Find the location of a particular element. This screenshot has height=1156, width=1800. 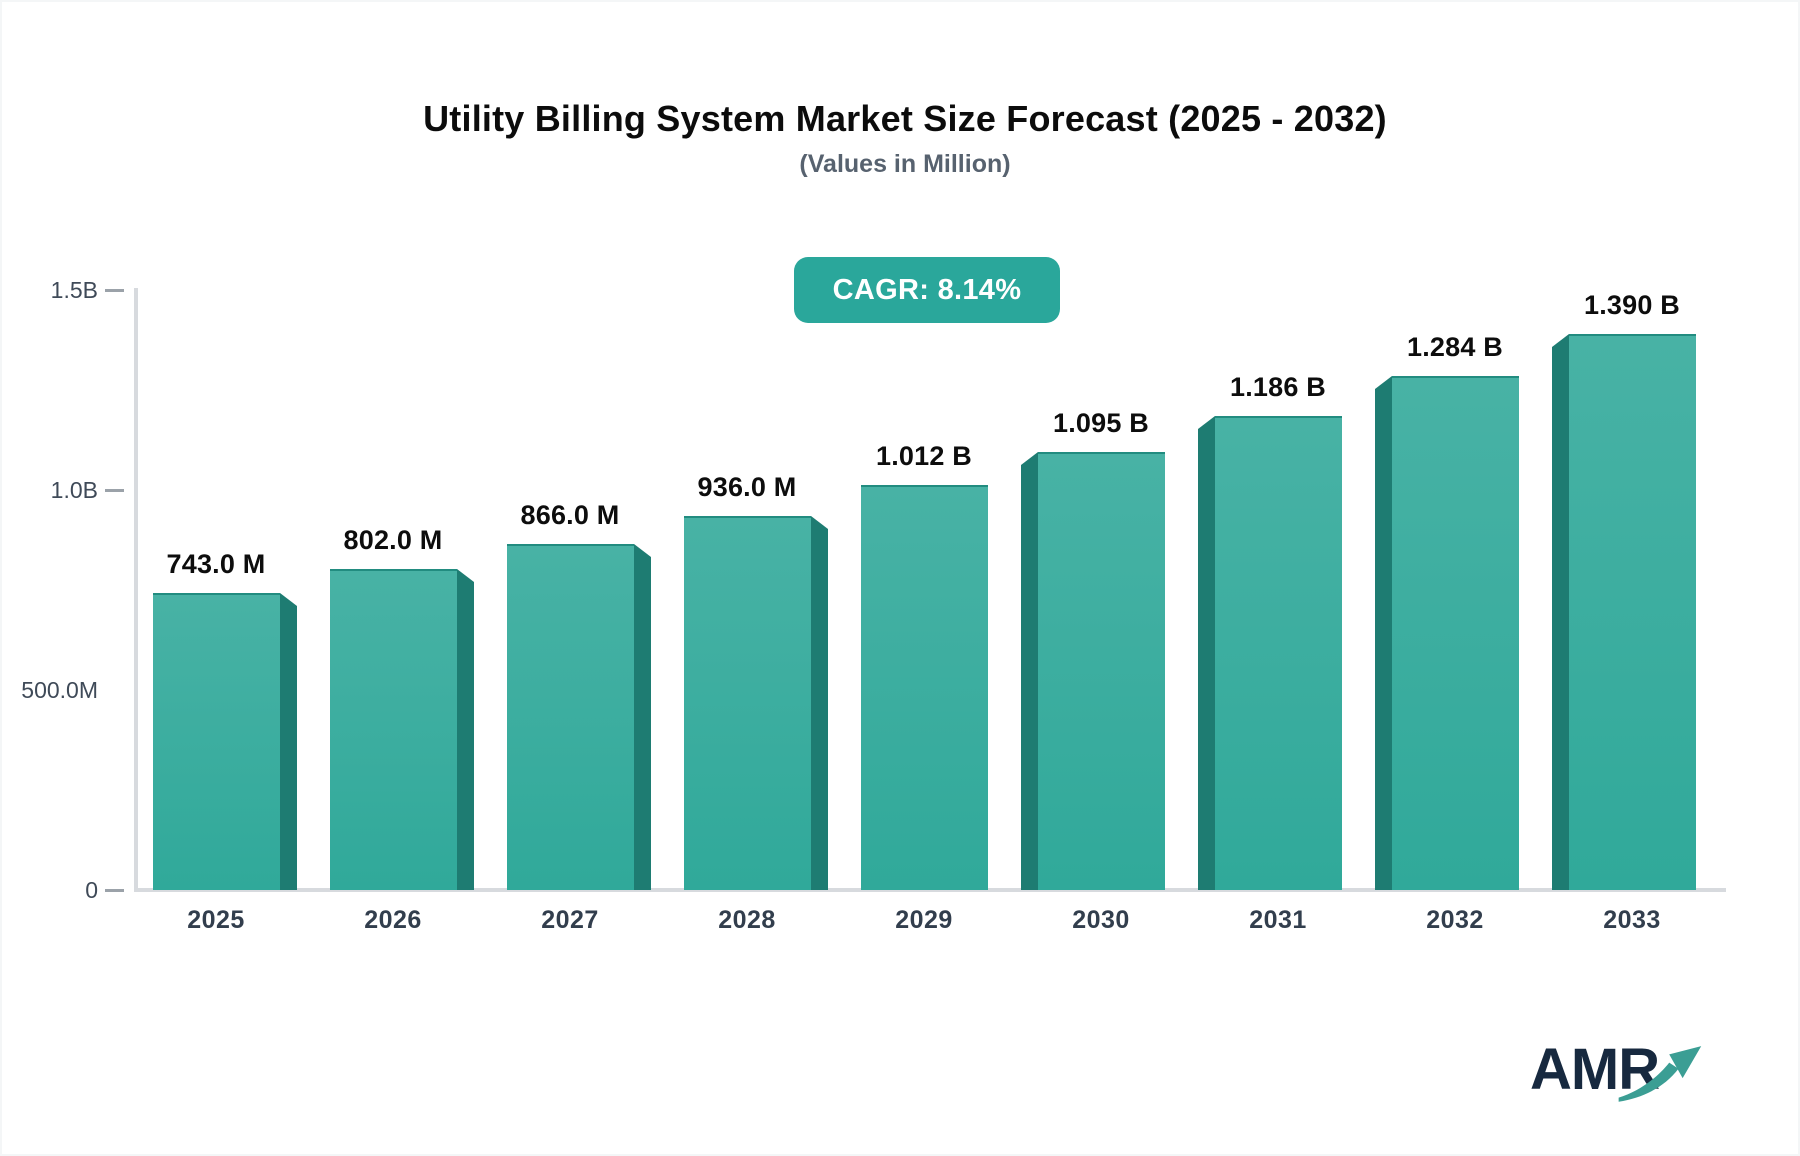

bar-2026 is located at coordinates (393, 729).